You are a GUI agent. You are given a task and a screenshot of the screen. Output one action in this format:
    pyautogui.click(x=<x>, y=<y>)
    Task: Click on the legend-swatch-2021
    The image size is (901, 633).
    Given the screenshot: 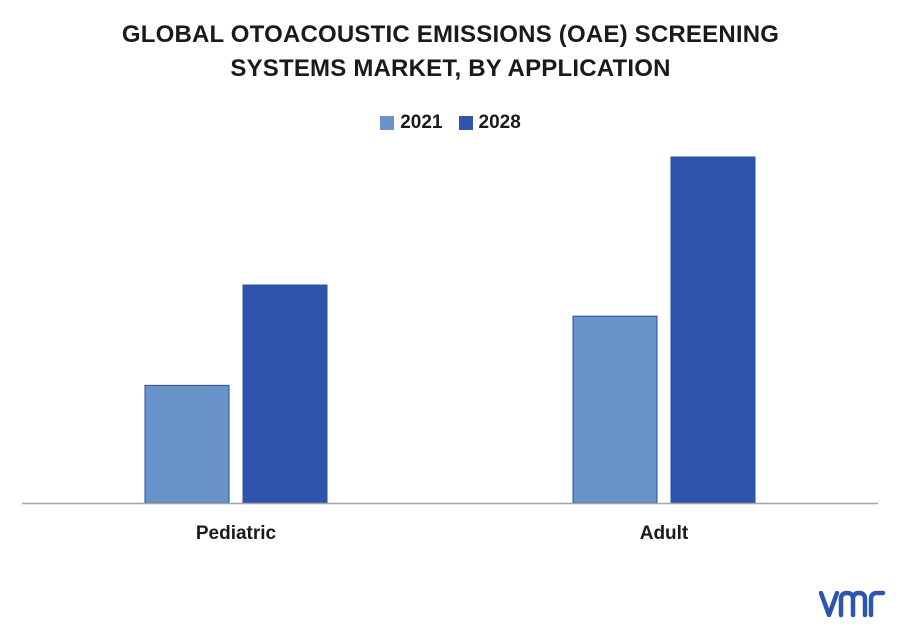 What is the action you would take?
    pyautogui.click(x=387, y=123)
    